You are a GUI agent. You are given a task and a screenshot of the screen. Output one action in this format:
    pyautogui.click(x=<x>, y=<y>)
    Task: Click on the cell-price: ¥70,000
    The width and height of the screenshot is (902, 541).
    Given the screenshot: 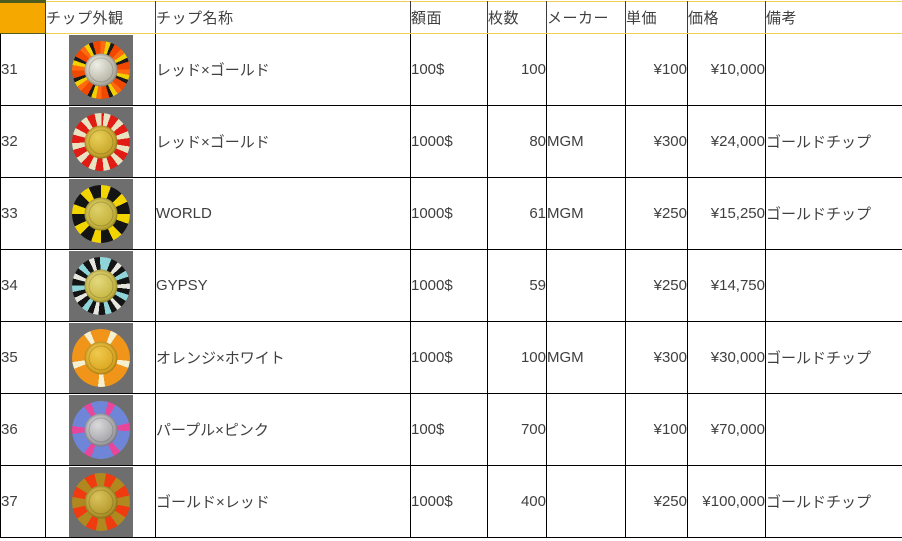 What is the action you would take?
    pyautogui.click(x=726, y=429)
    